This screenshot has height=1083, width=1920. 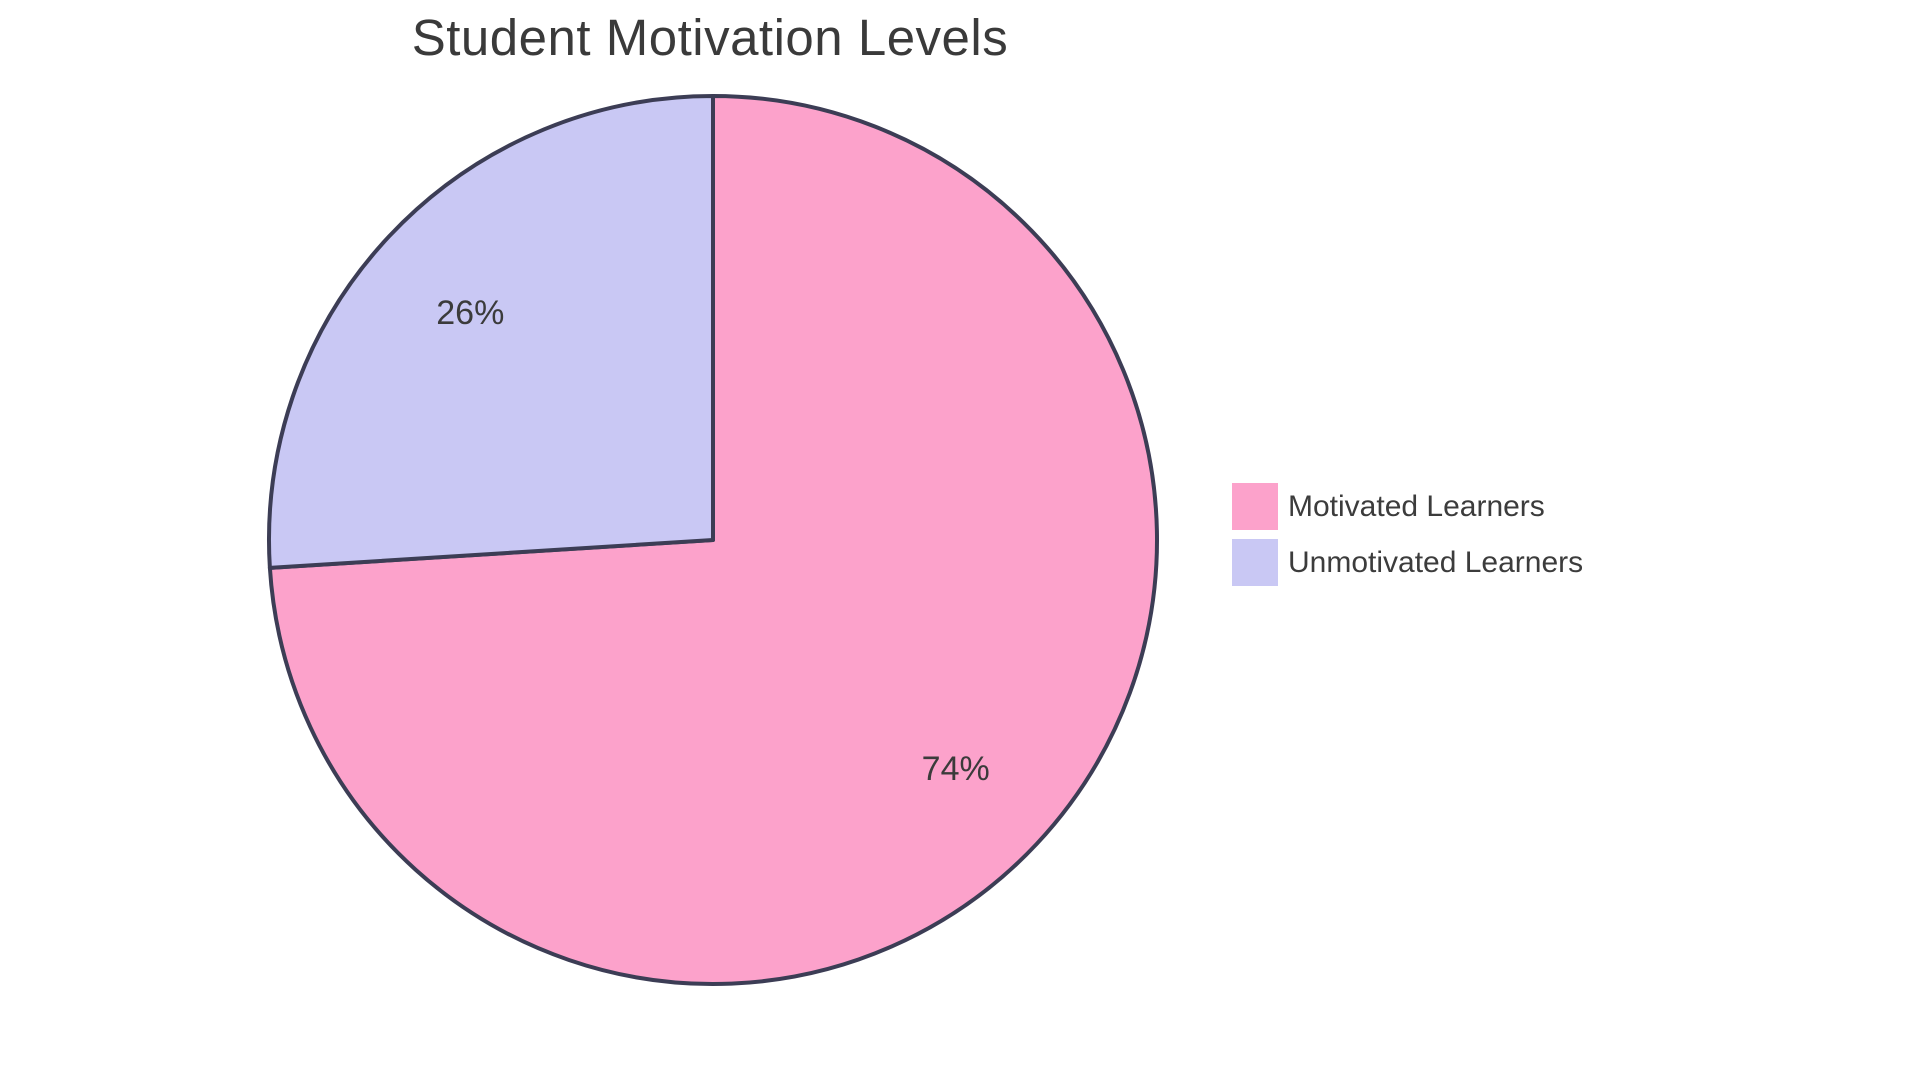 I want to click on legend: Motivated Learners Unmotivated Learners, so click(x=1407, y=534).